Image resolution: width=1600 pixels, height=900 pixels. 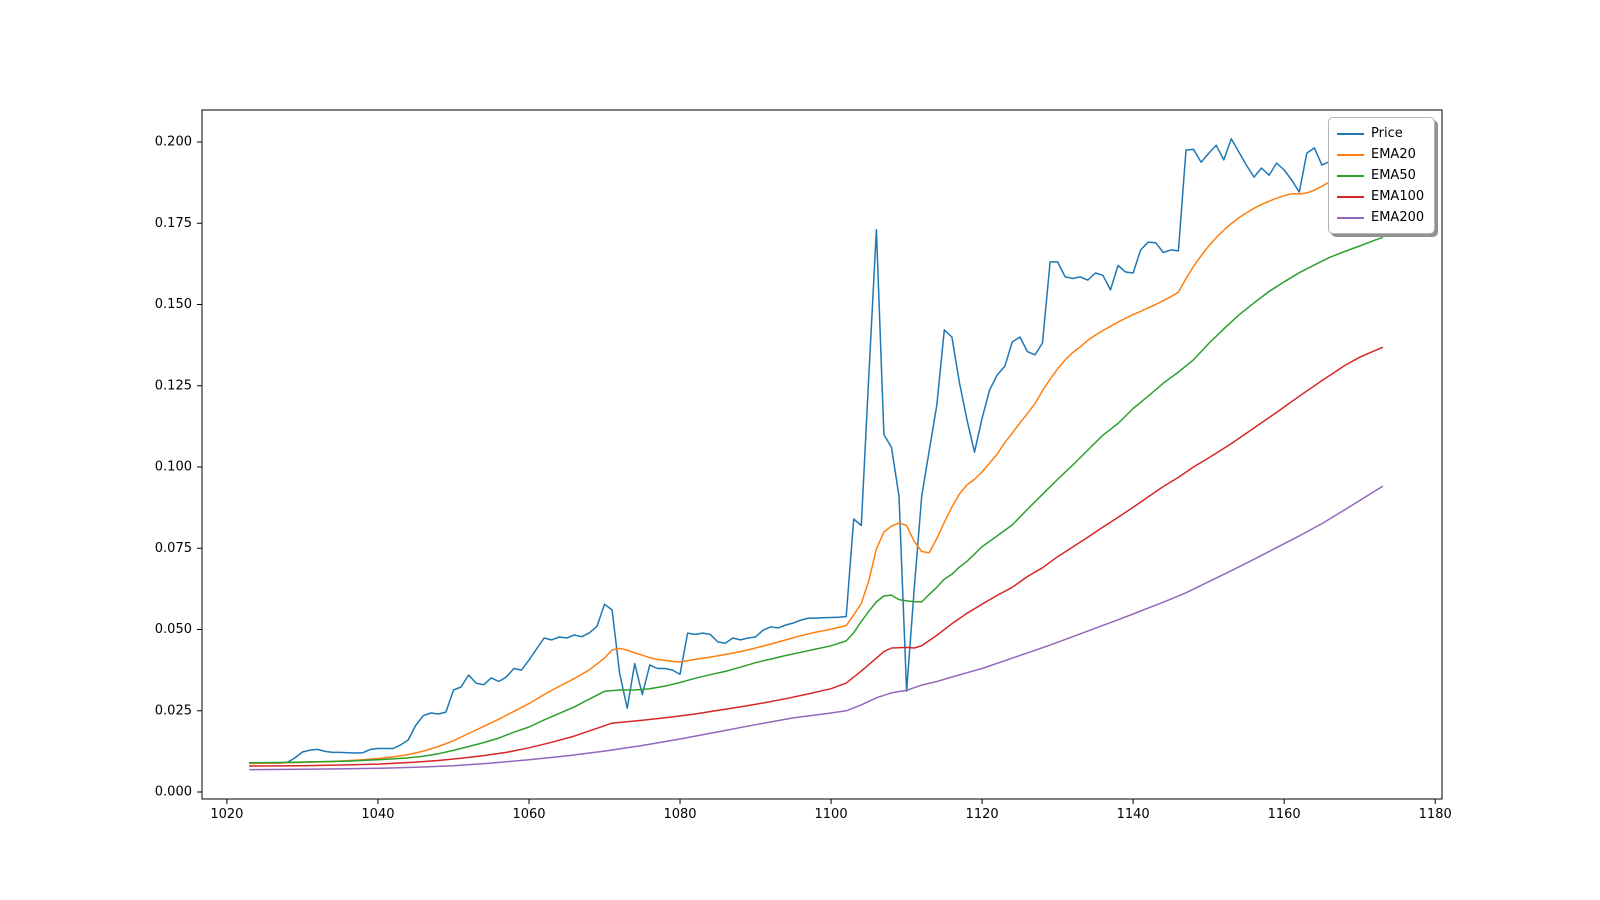 I want to click on x-axis-ticks: 1020 1040 1060 1080 1100 1120 1140 1160 1180, so click(x=831, y=810).